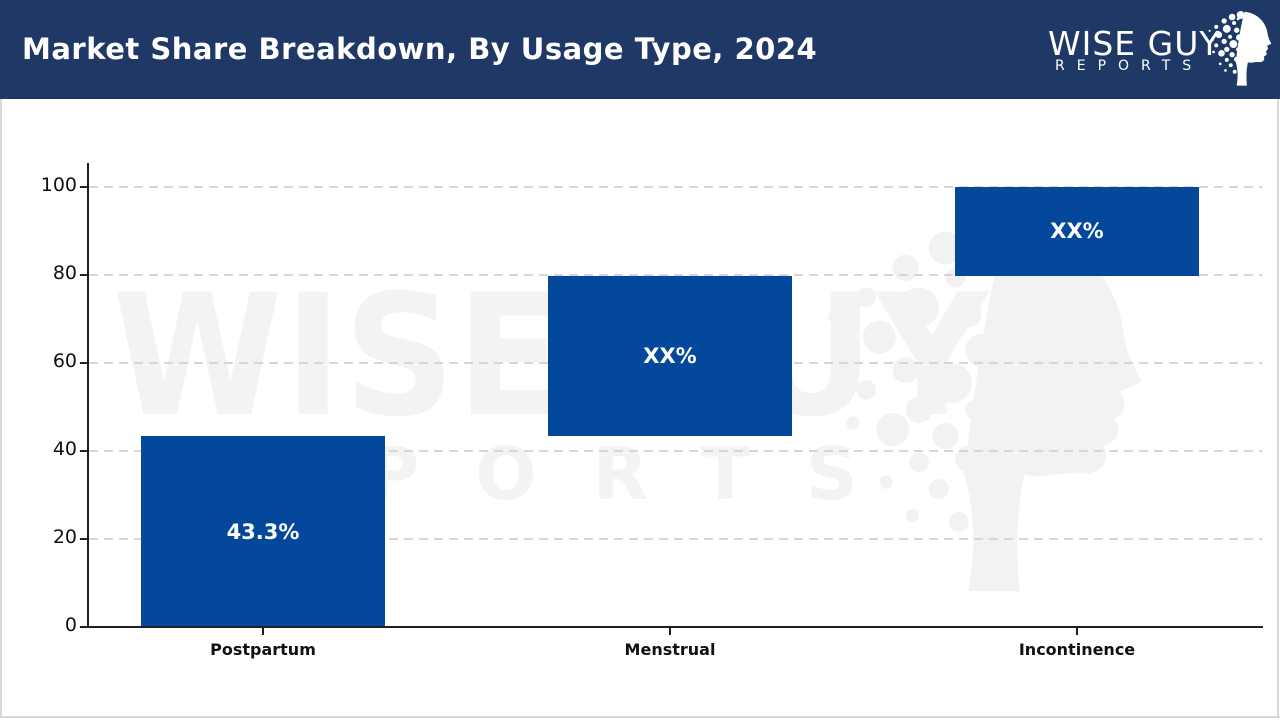 The width and height of the screenshot is (1280, 720). What do you see at coordinates (64, 273) in the screenshot?
I see `y-tick-label: 80` at bounding box center [64, 273].